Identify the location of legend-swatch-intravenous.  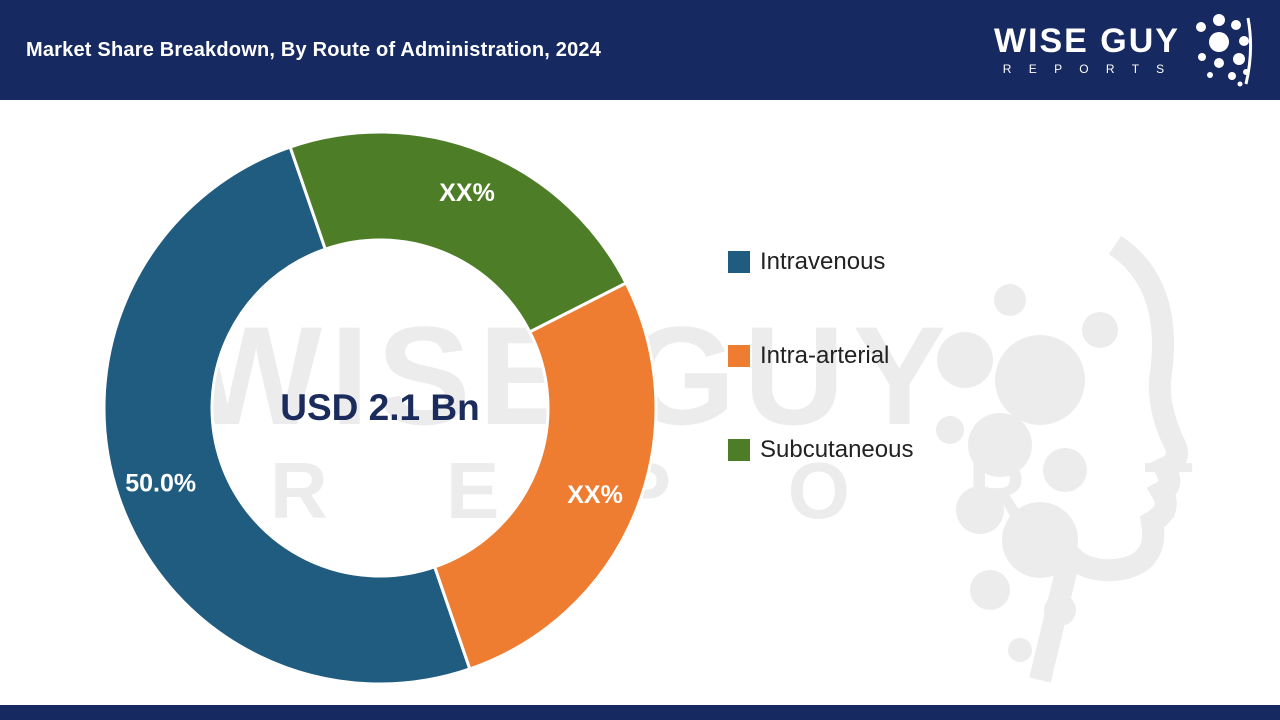
(739, 262).